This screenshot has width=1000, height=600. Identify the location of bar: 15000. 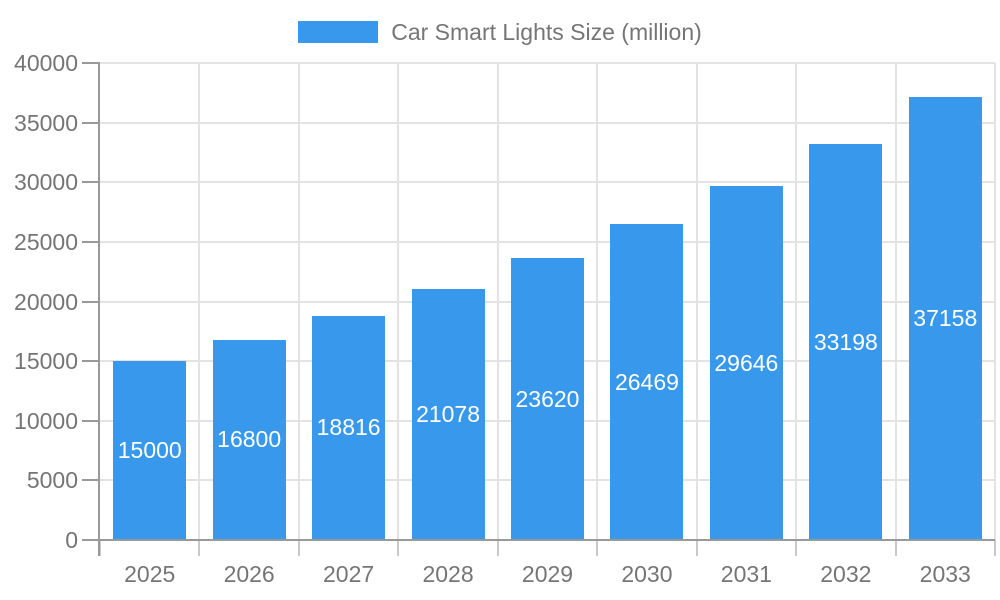
(150, 450).